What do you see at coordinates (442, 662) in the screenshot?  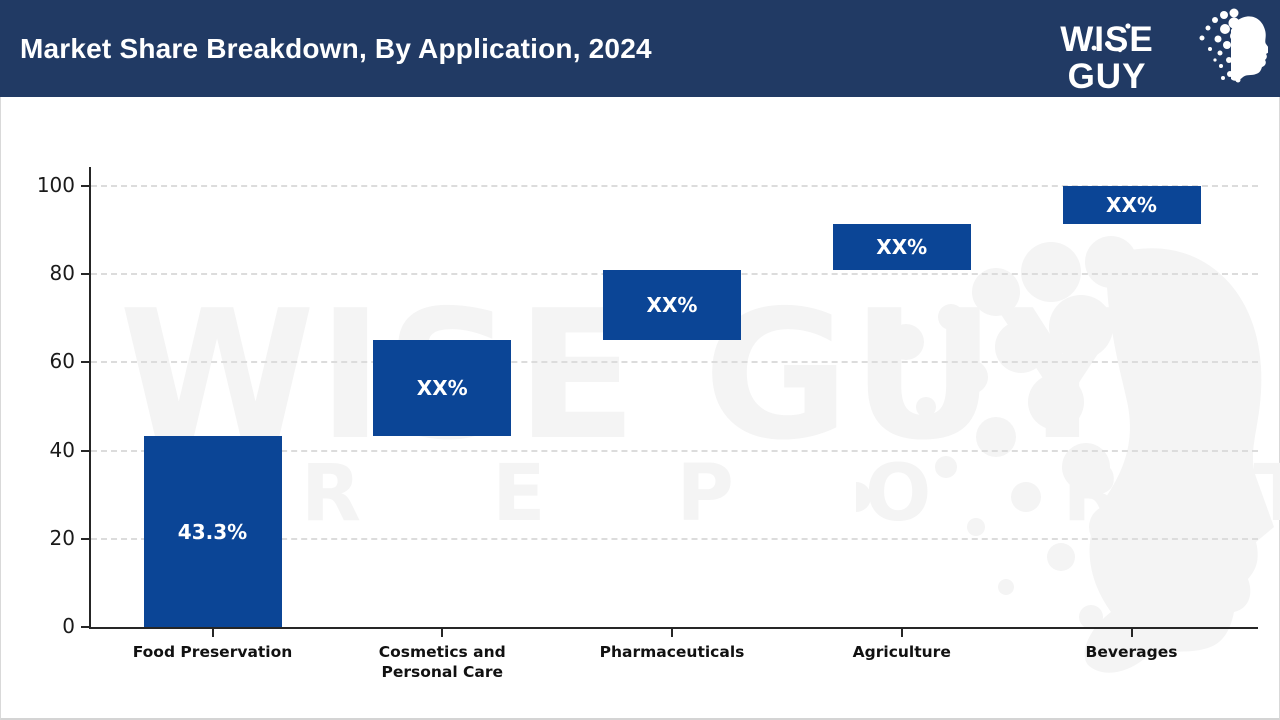 I see `x-axis-category-label: Cosmetics and Personal Care` at bounding box center [442, 662].